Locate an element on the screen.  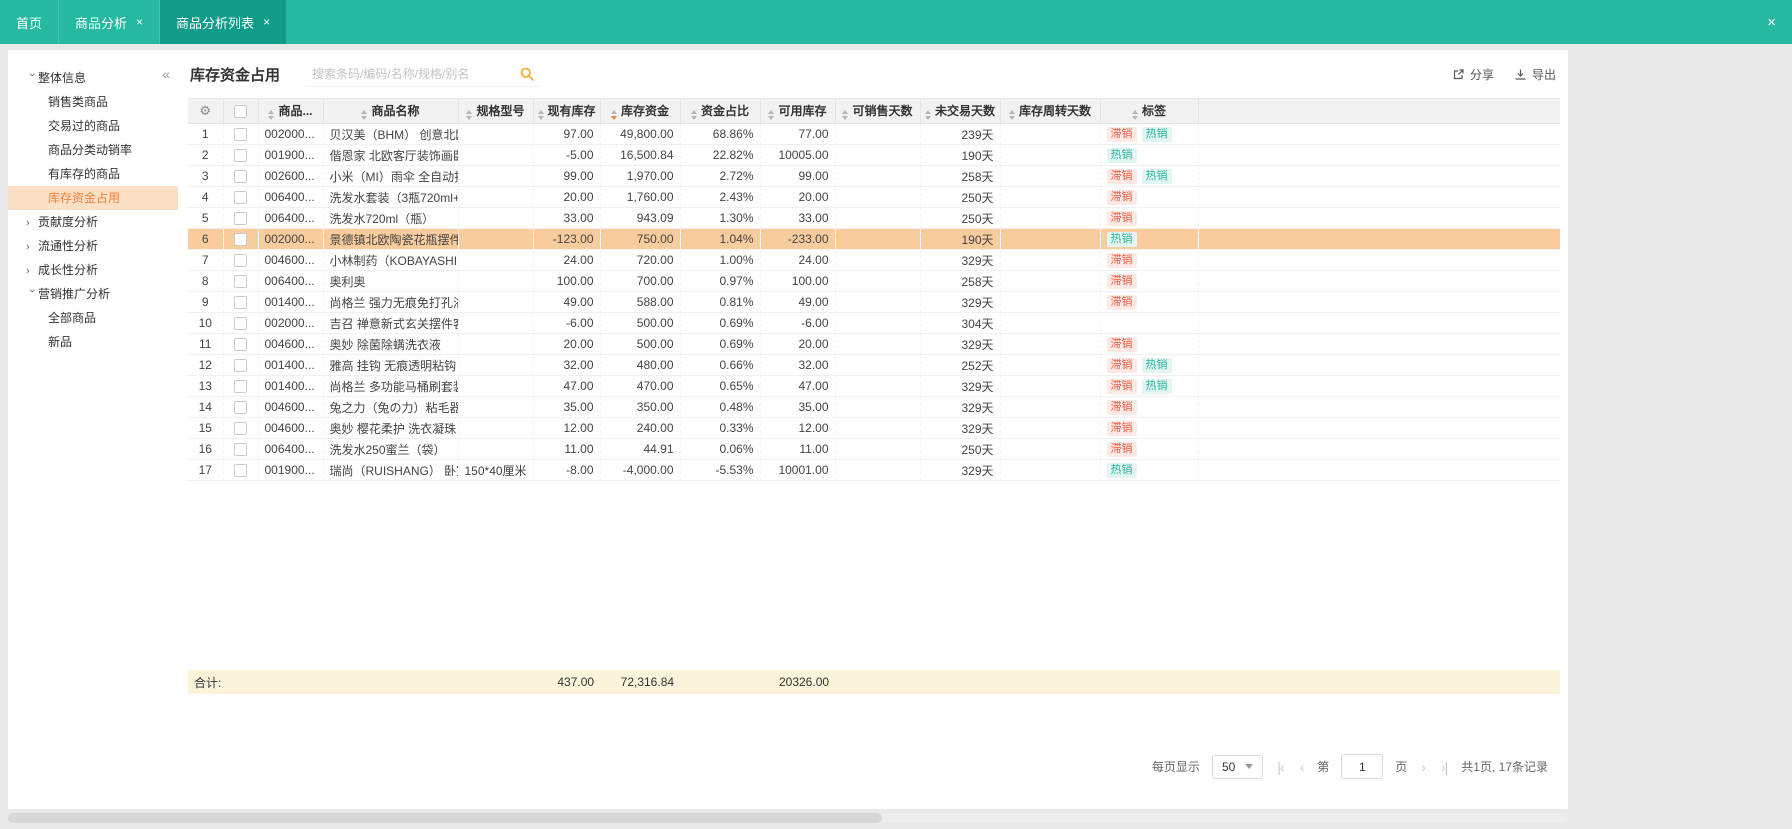
nav-group-circulation-analysis: › 流通性分析 is located at coordinates (93, 246).